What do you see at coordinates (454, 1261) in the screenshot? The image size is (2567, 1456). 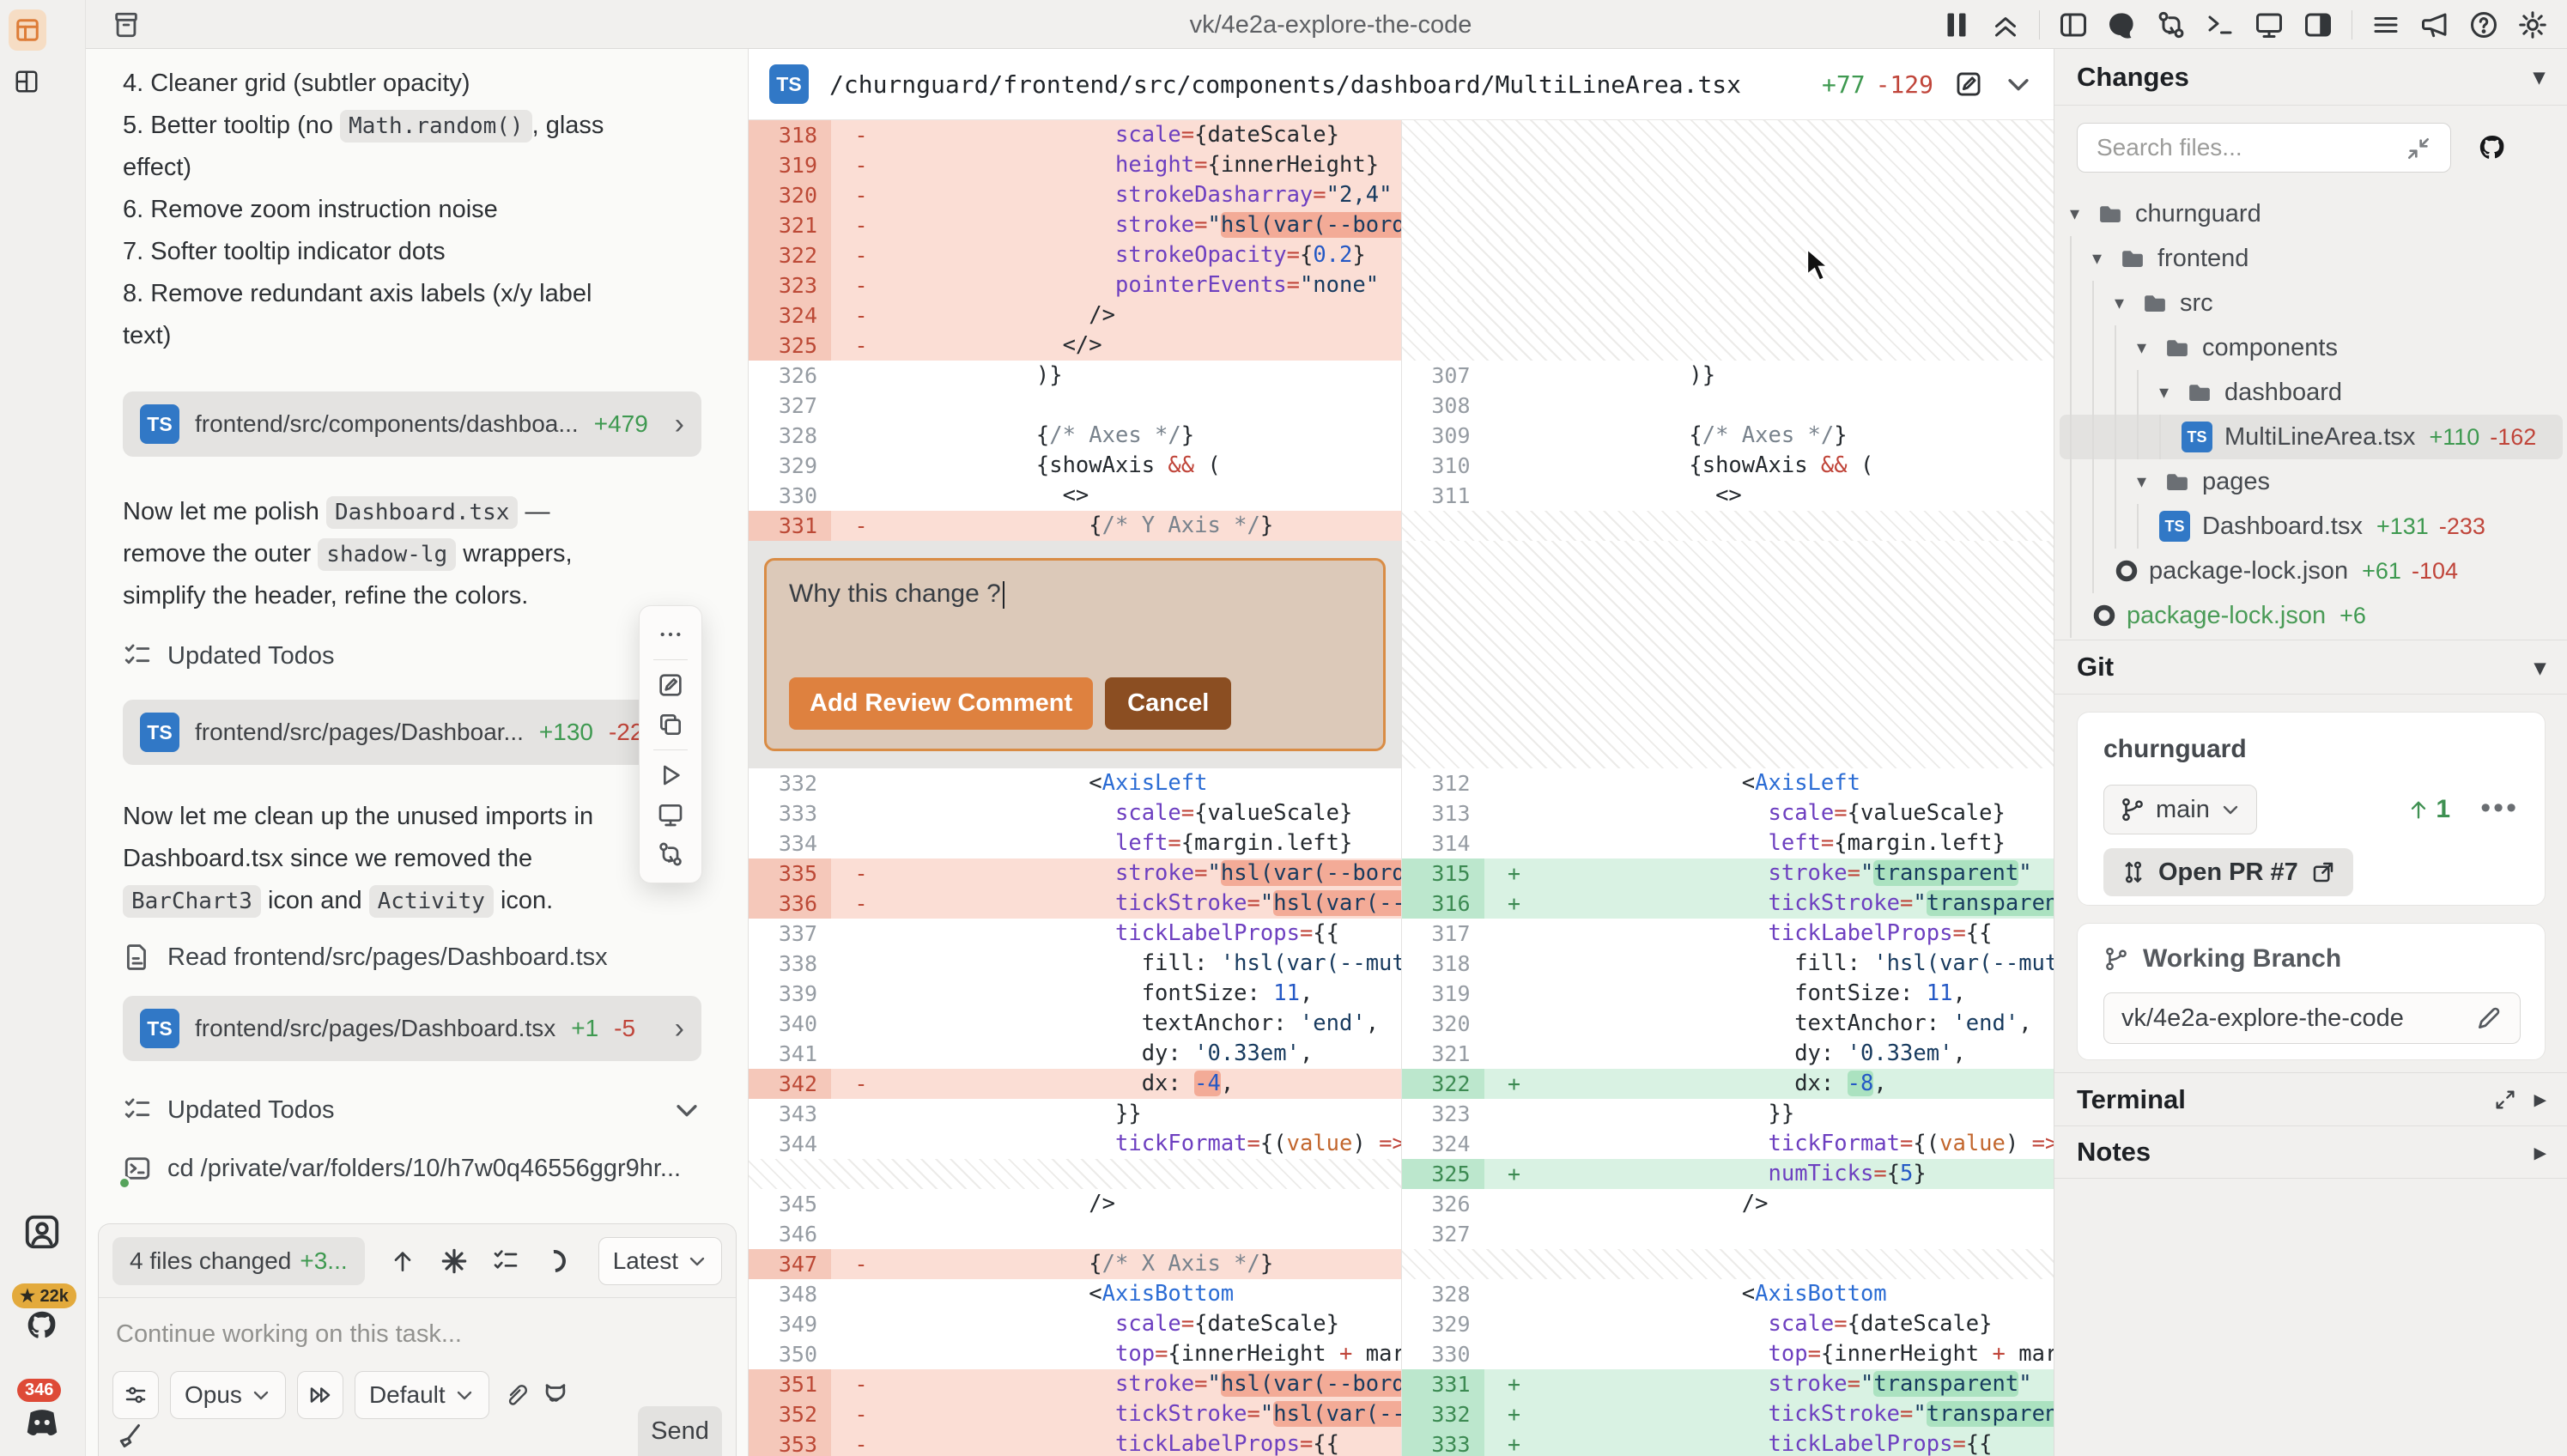 I see `spark-icon` at bounding box center [454, 1261].